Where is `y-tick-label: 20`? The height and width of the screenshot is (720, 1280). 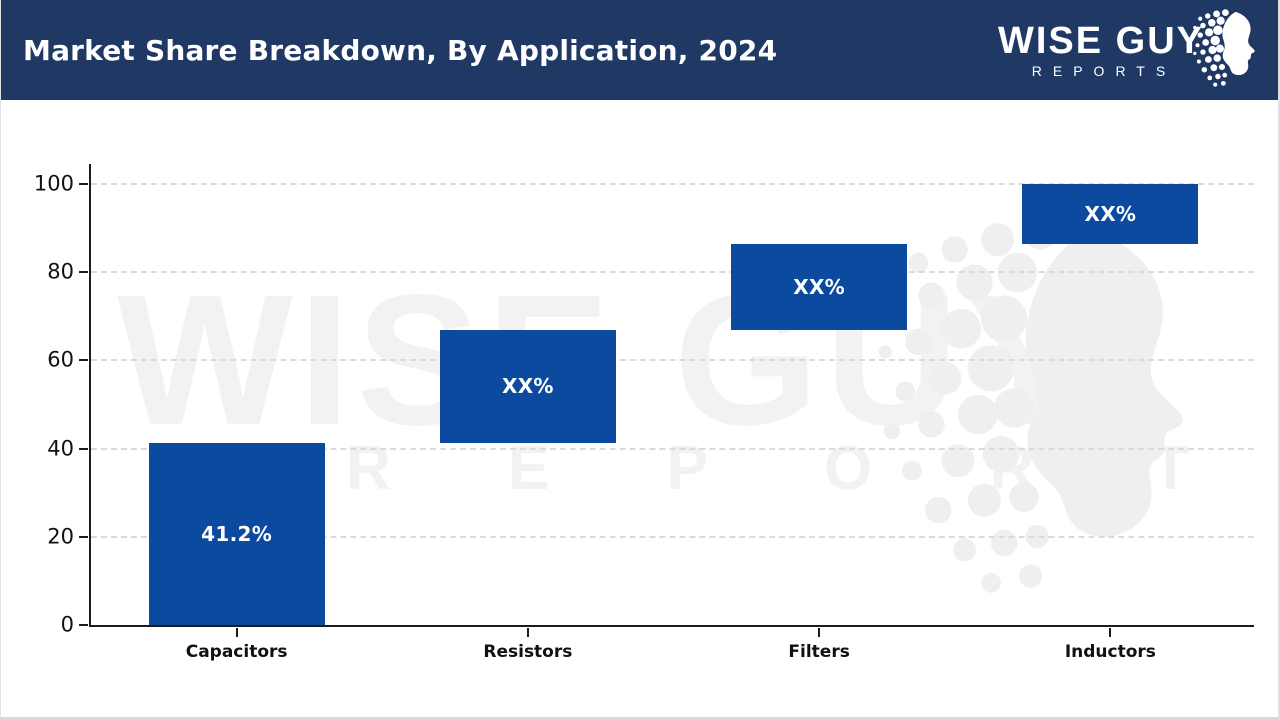 y-tick-label: 20 is located at coordinates (60, 536).